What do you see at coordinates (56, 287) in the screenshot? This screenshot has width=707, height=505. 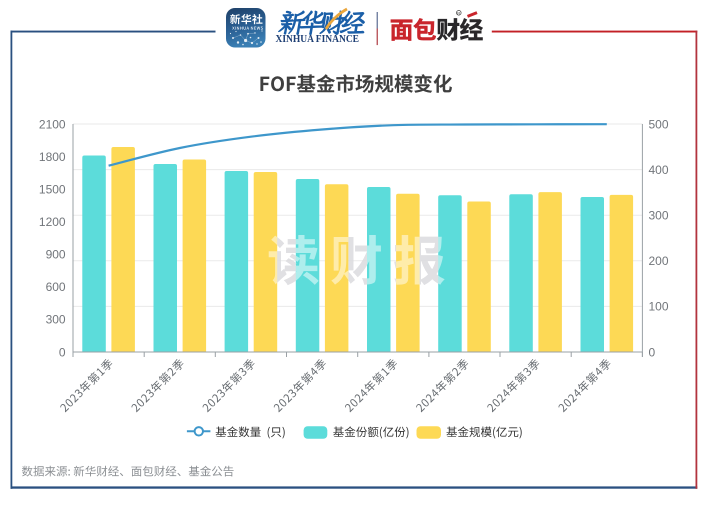 I see `svg-text: 600` at bounding box center [56, 287].